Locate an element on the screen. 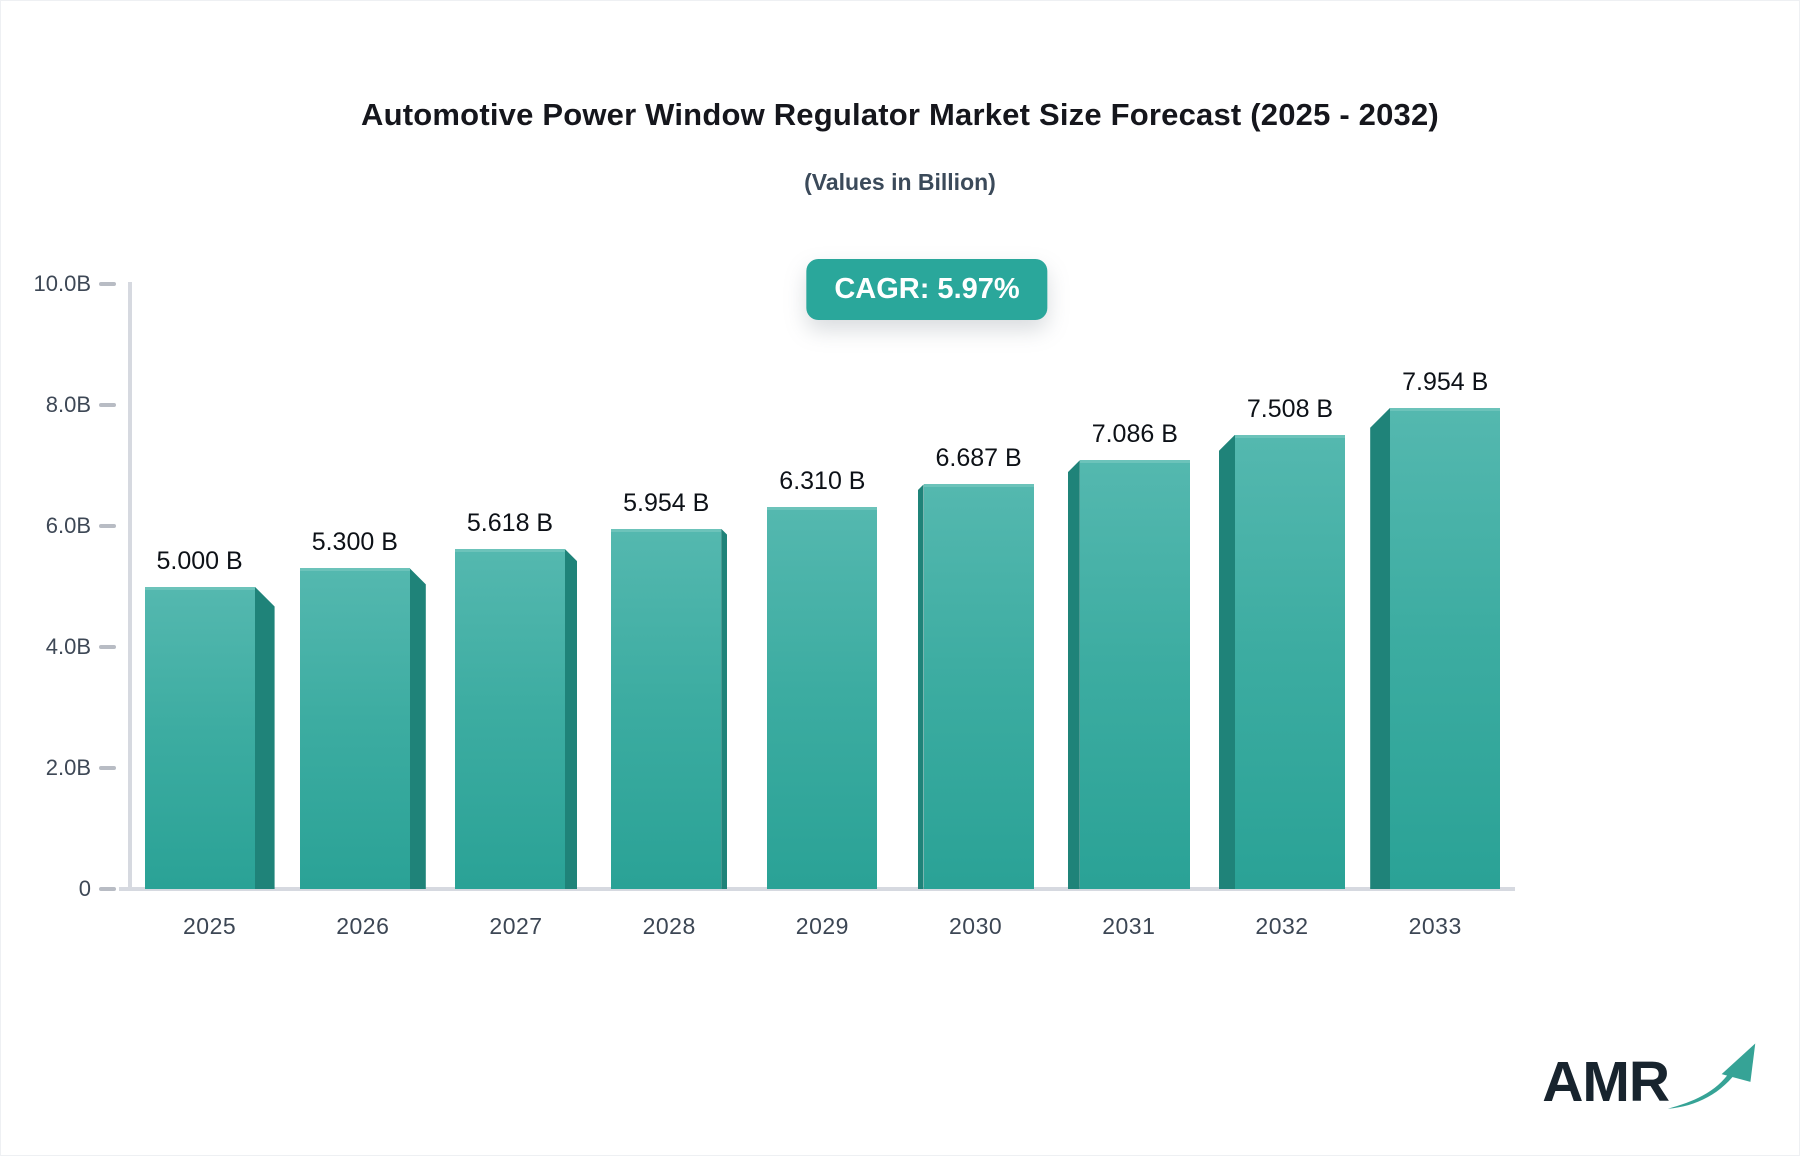  y-axis-tick-label: 8.0B is located at coordinates (68, 404).